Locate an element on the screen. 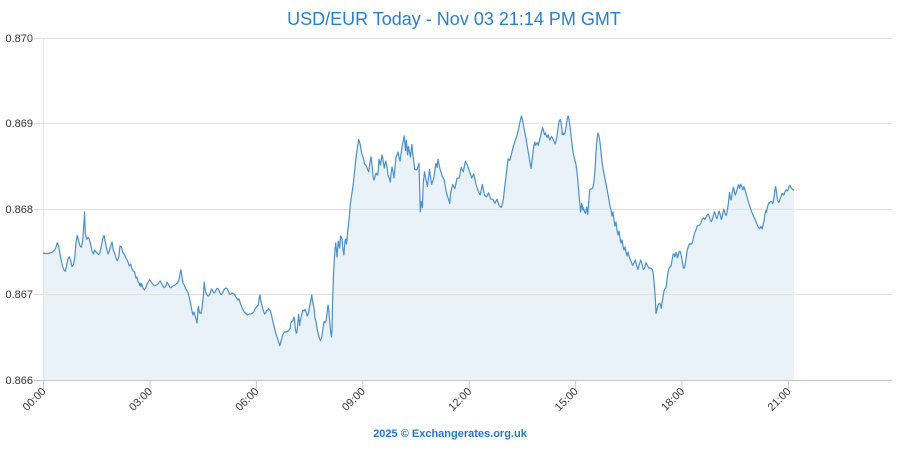  svg-text: 0.870 is located at coordinates (19, 39).